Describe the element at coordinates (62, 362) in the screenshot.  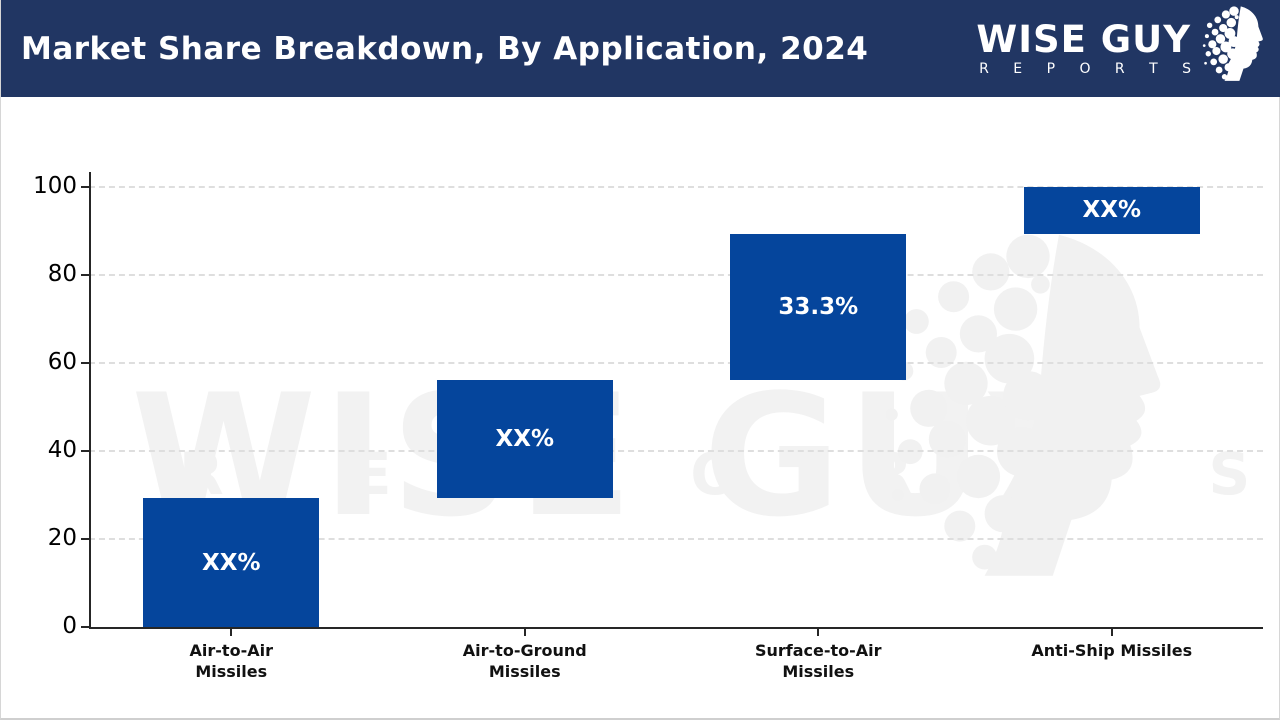
I see `y-tick-label-60: 60` at that location.